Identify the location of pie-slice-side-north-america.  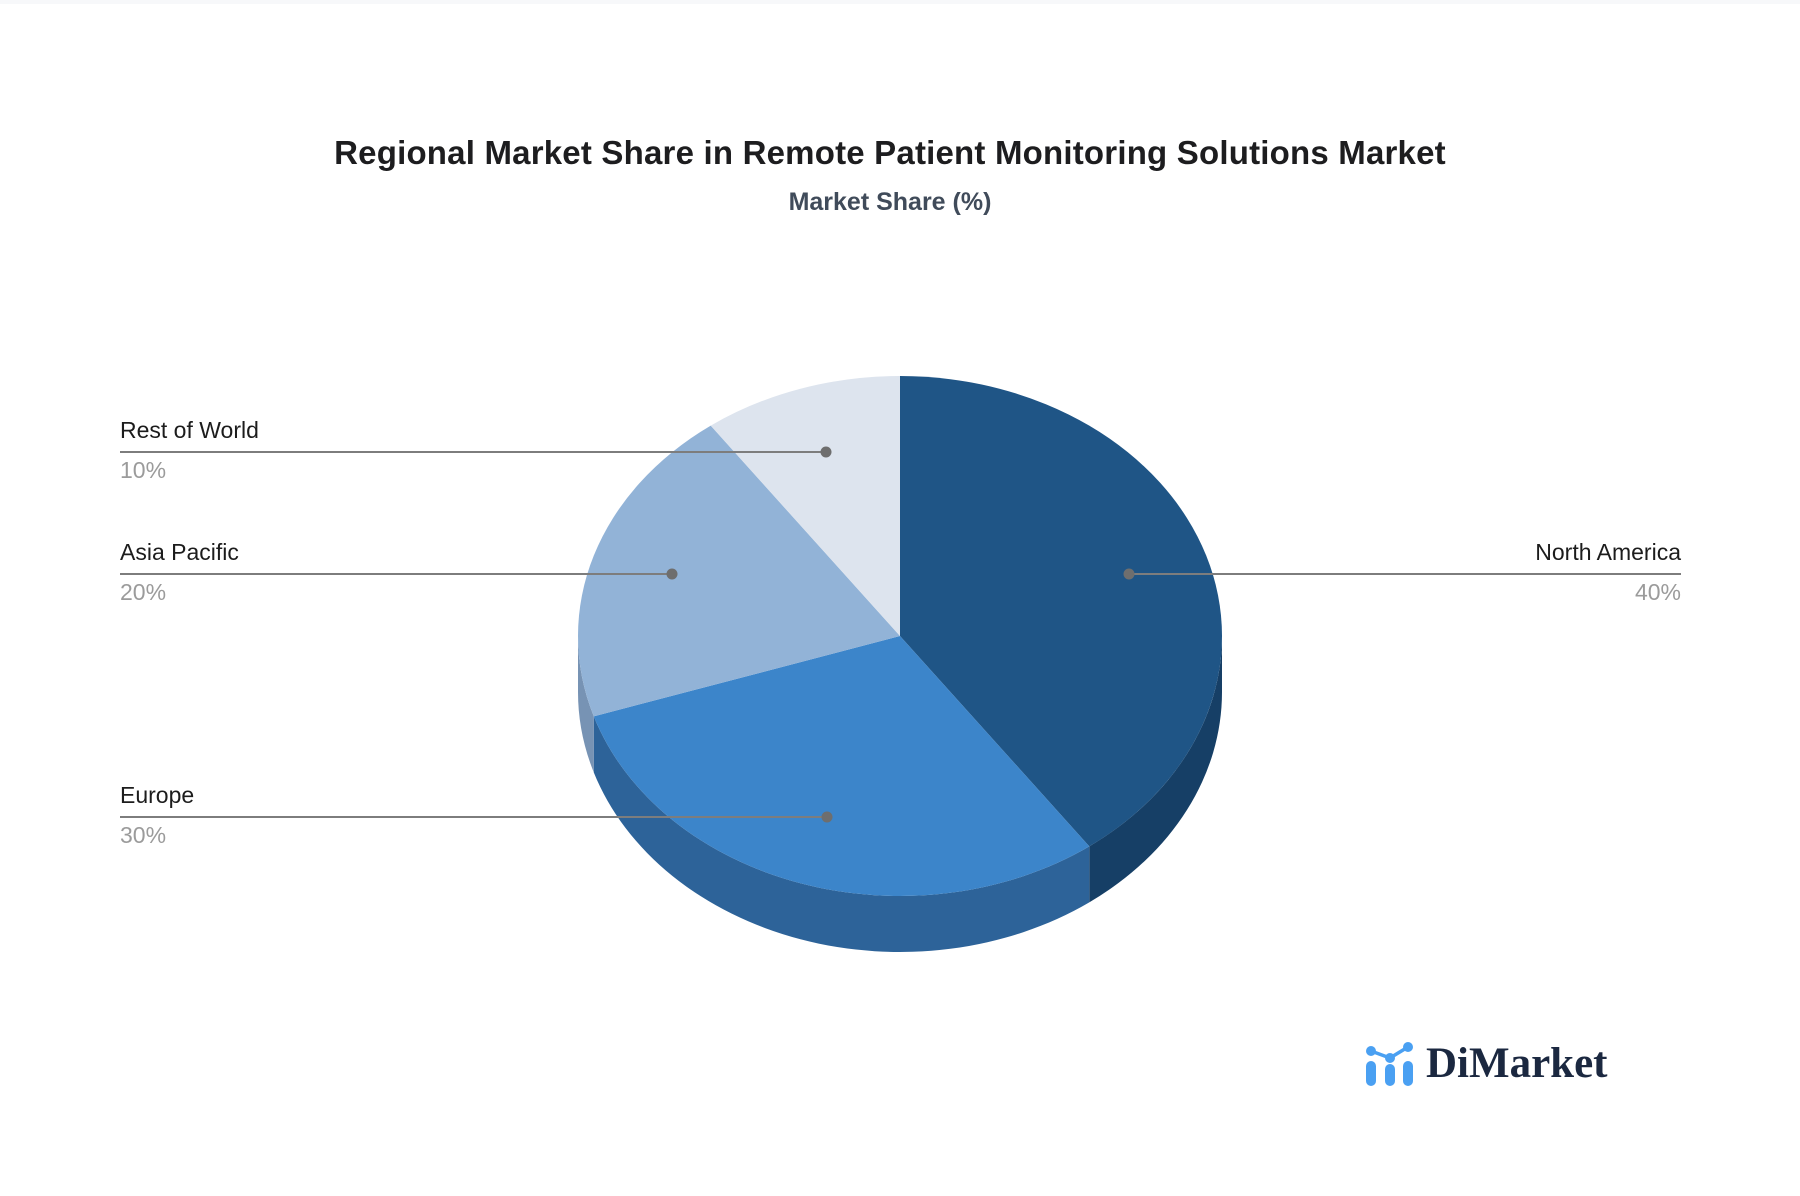
(1155, 769).